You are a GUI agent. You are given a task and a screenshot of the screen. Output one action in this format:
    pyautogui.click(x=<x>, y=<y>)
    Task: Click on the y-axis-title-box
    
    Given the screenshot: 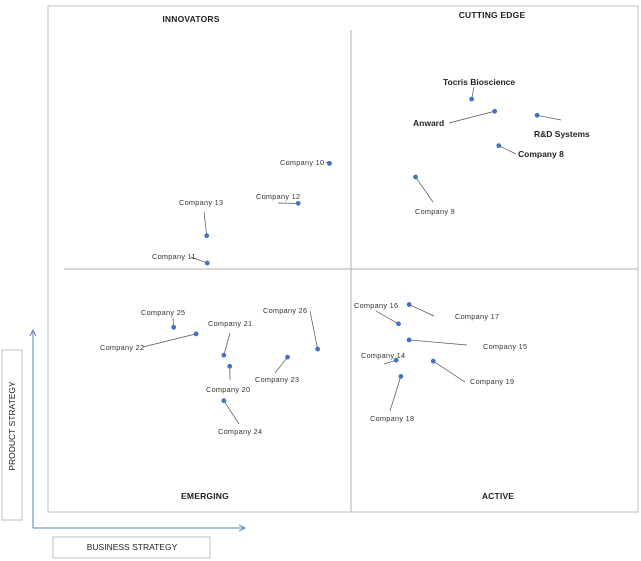 What is the action you would take?
    pyautogui.click(x=12, y=435)
    